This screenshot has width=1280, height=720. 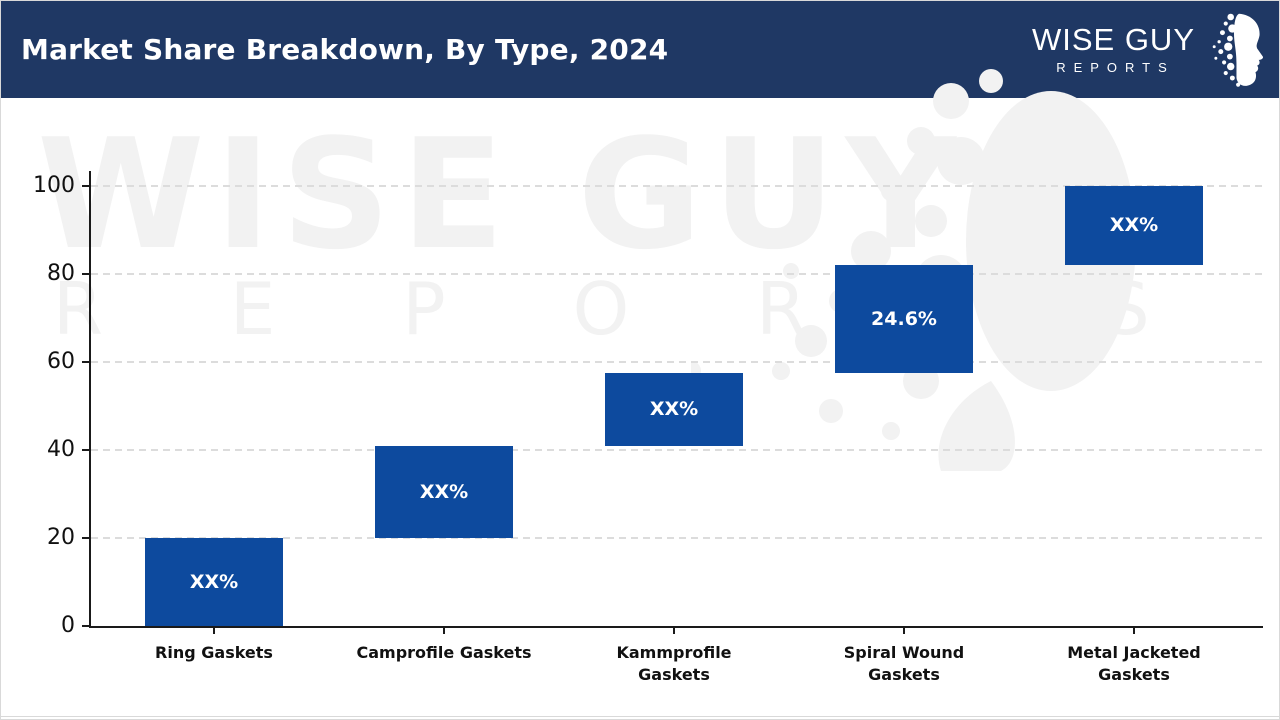 What do you see at coordinates (61, 361) in the screenshot?
I see `y-axis-tick-label: 60` at bounding box center [61, 361].